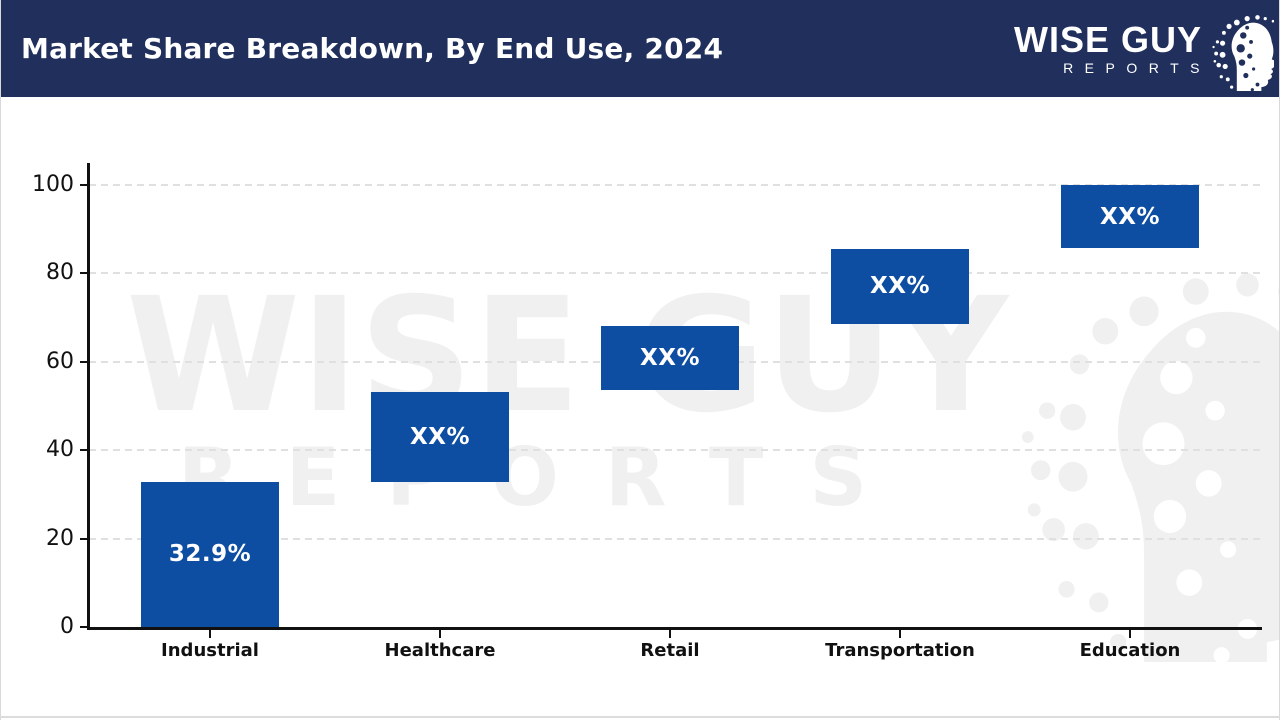 The image size is (1280, 720). I want to click on y-axis-line, so click(88, 396).